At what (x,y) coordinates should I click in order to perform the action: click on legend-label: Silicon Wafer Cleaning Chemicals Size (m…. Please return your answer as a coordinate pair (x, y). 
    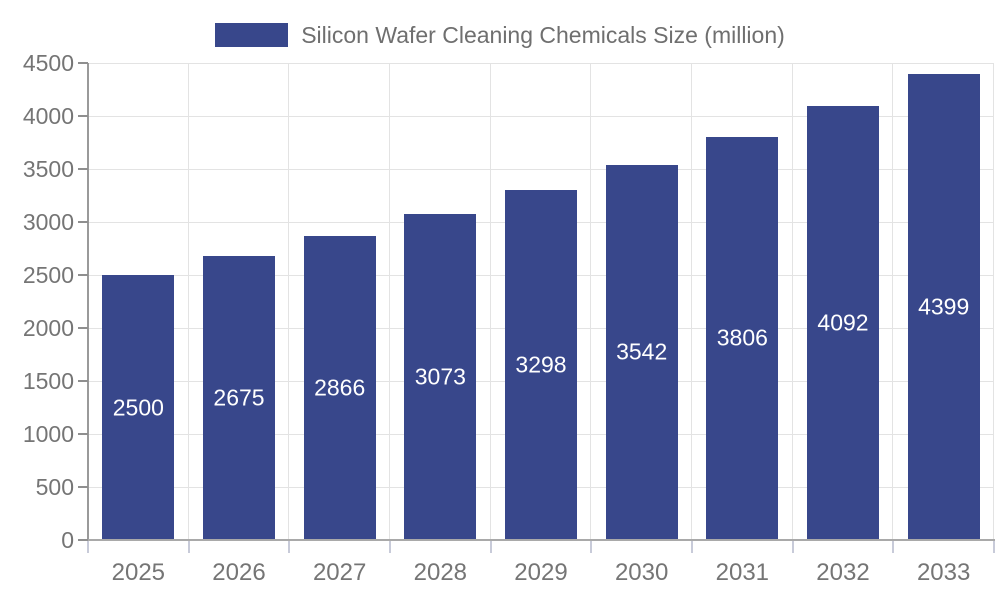
    Looking at the image, I should click on (543, 34).